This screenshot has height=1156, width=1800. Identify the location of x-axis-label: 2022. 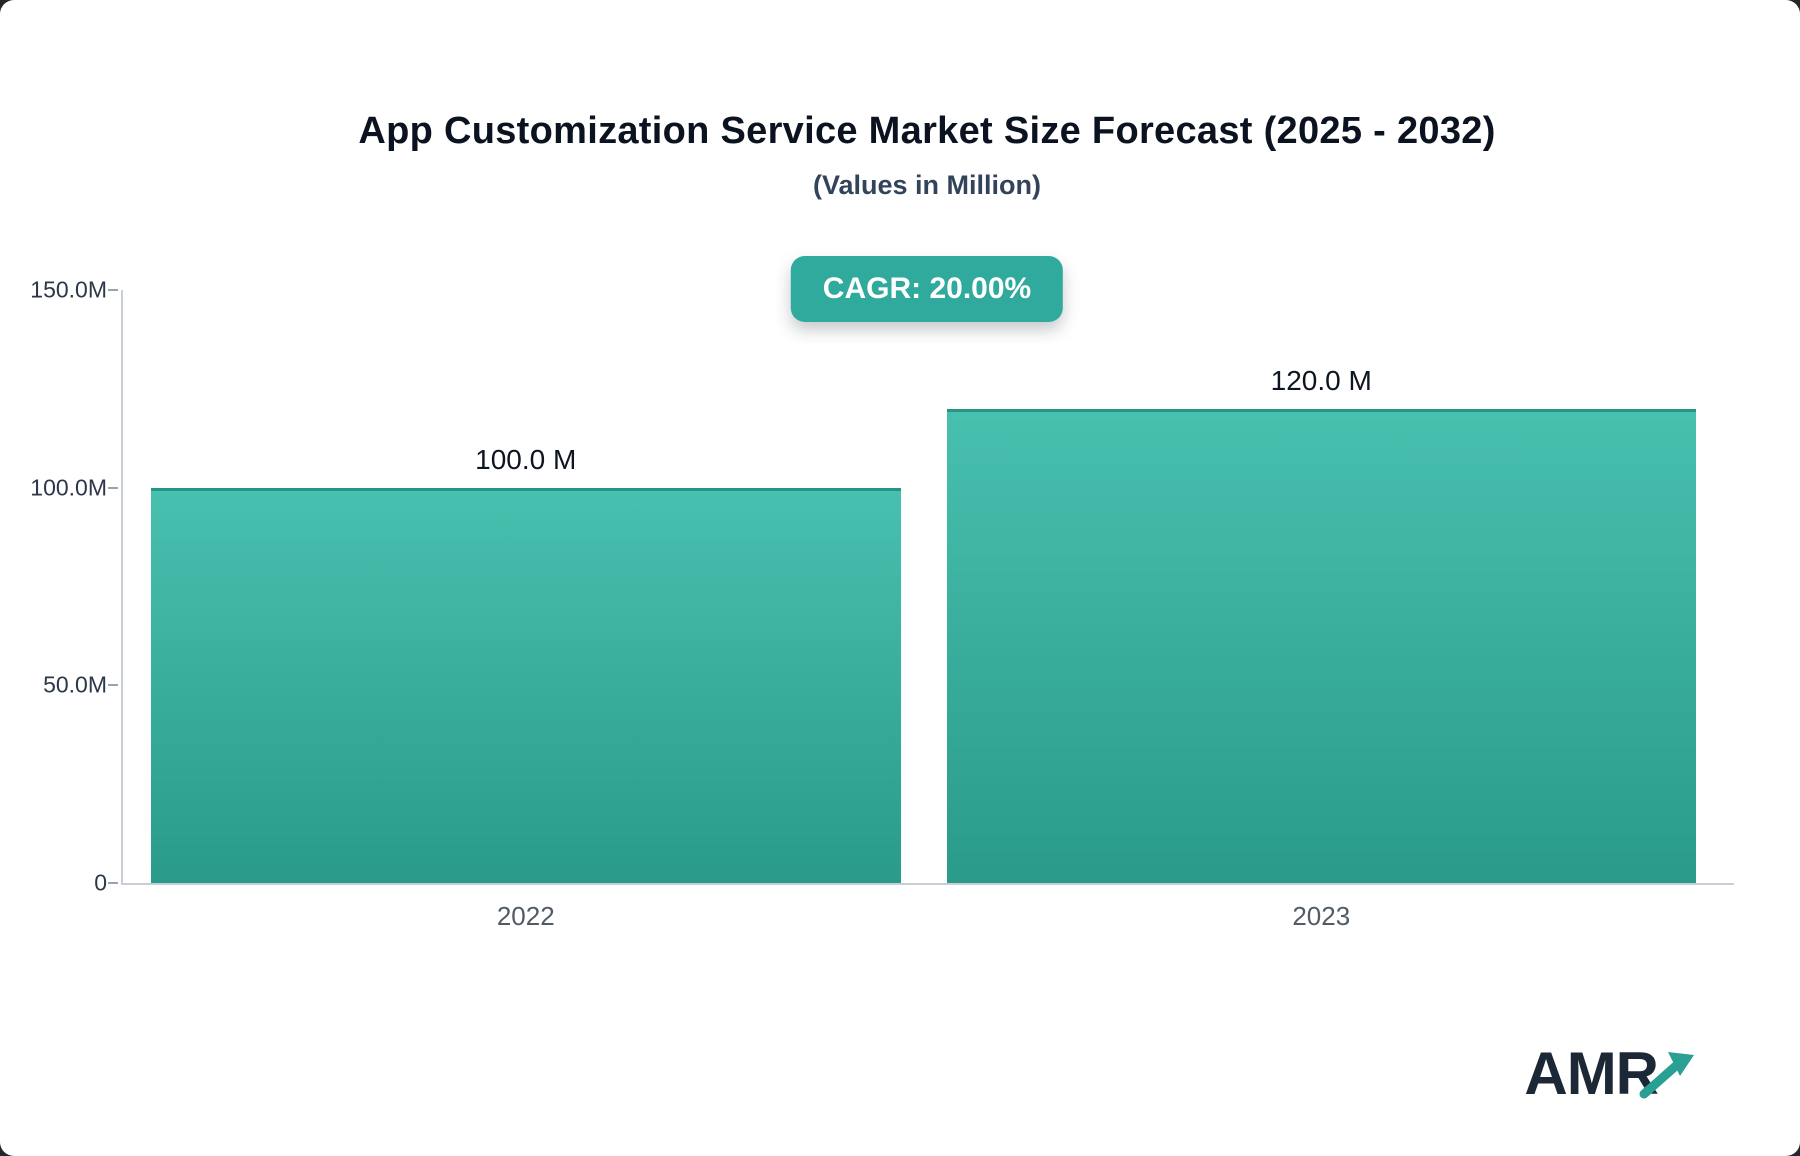
(525, 916).